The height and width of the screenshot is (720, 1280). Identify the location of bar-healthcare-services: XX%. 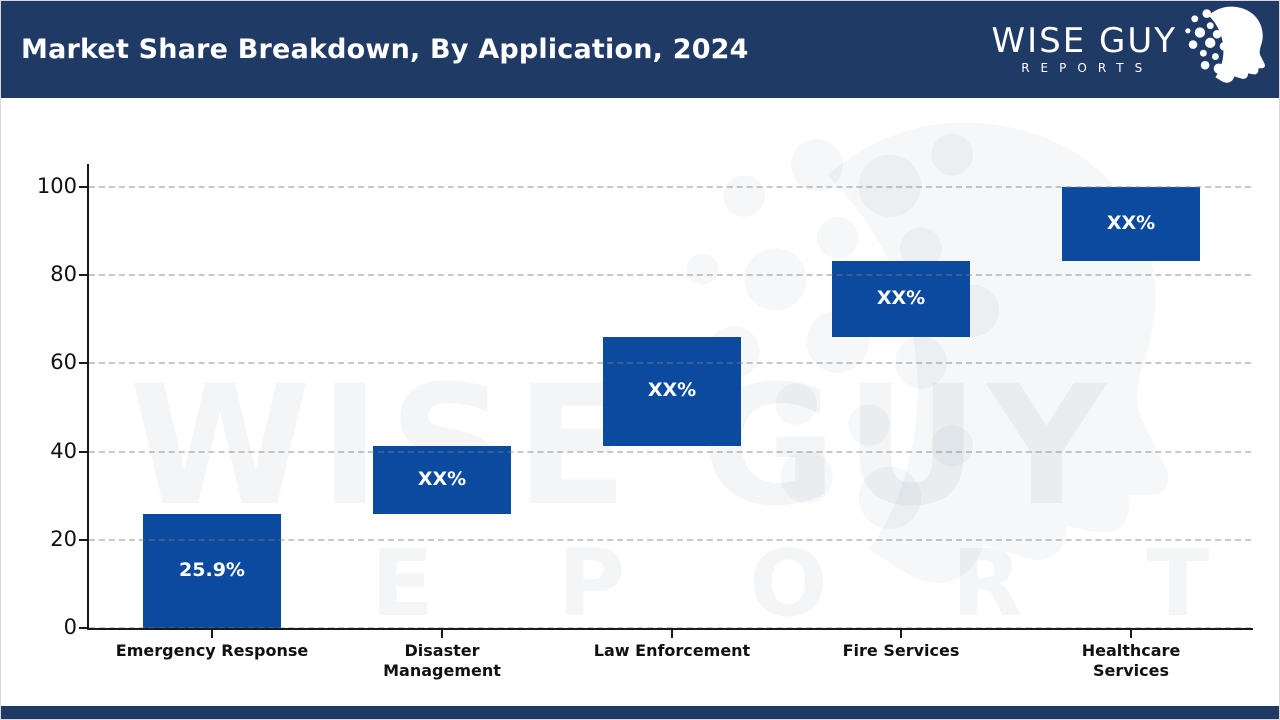
(1131, 224).